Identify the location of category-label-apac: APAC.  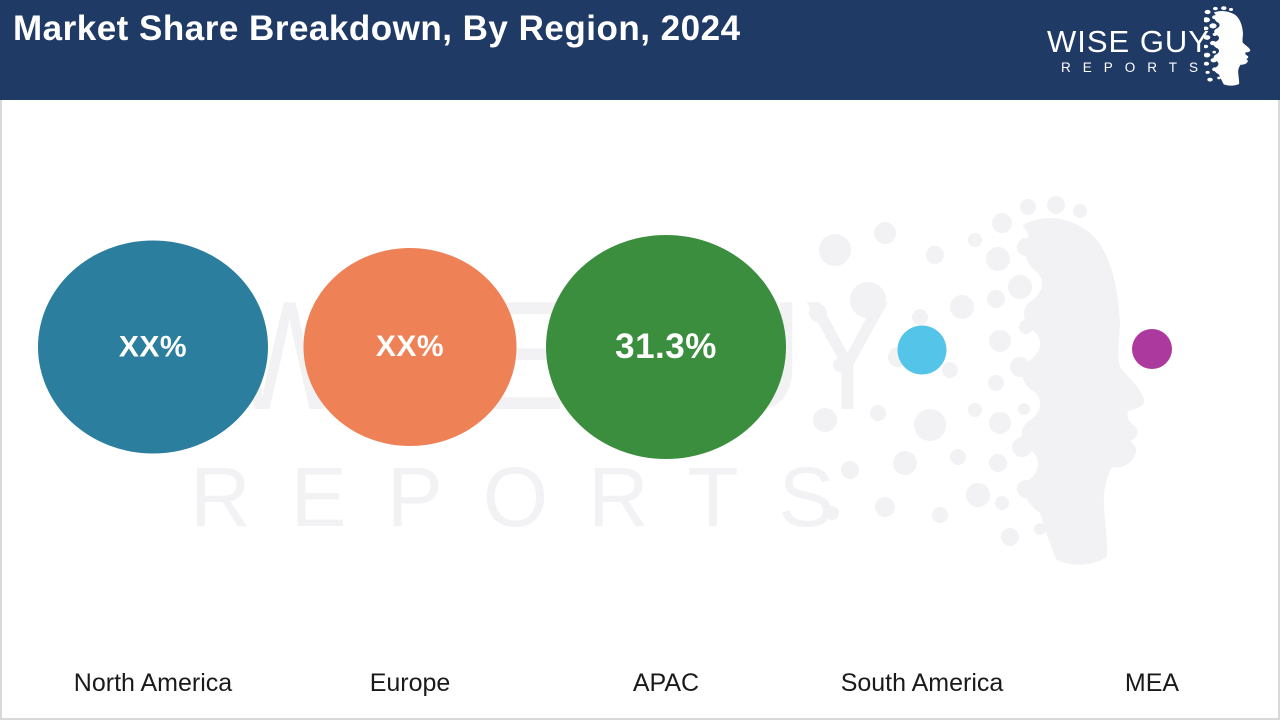
(666, 683).